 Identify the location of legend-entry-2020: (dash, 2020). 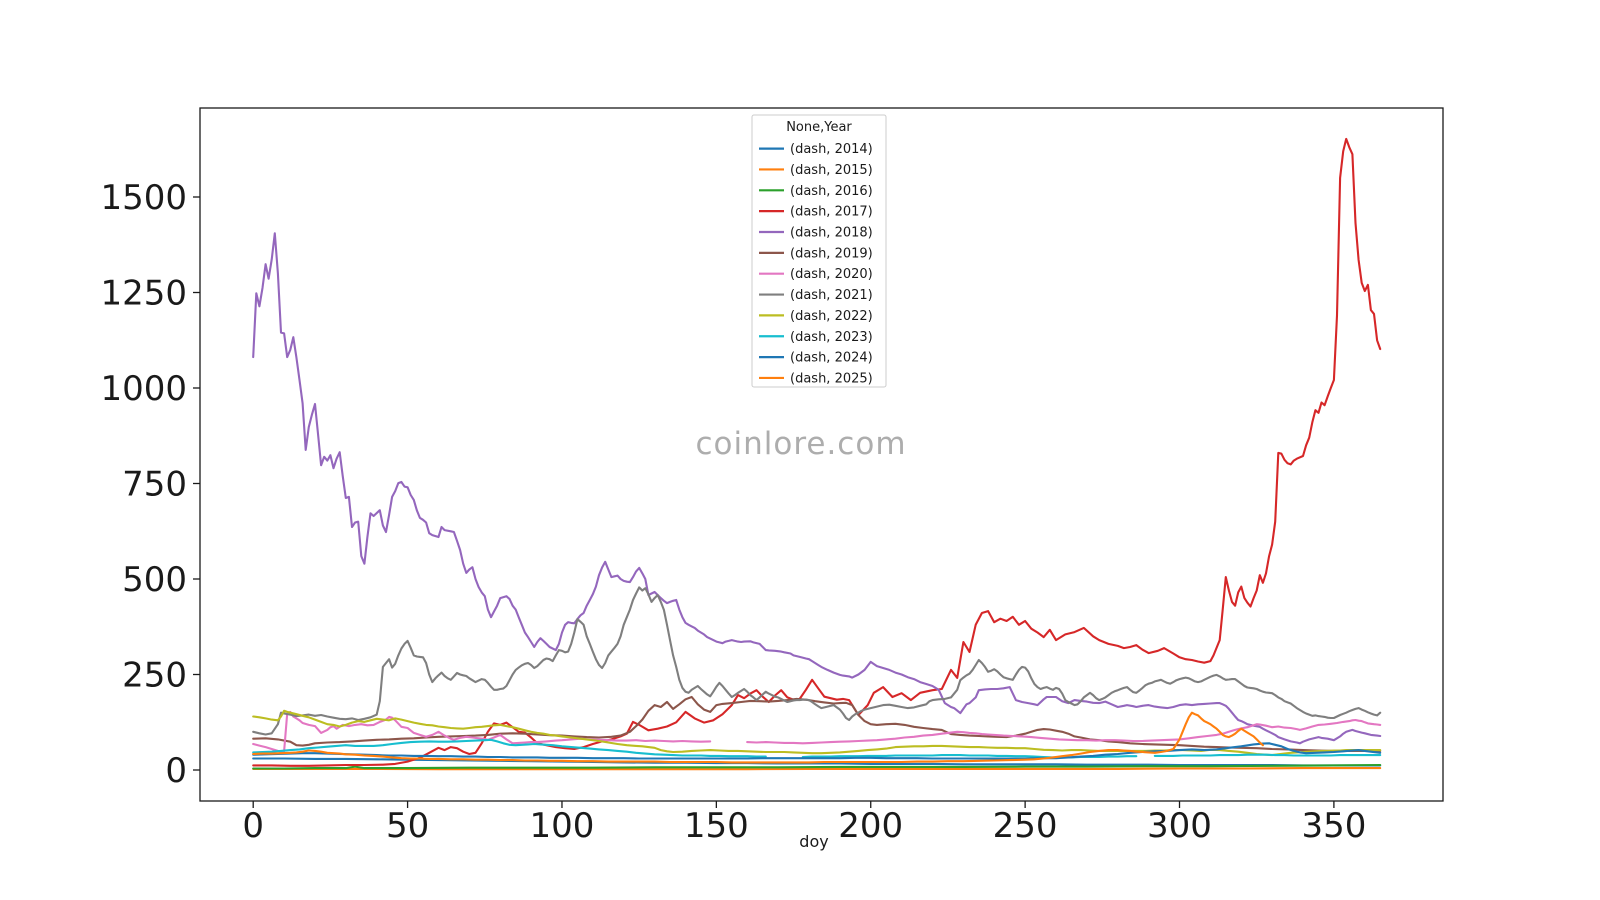
(816, 274).